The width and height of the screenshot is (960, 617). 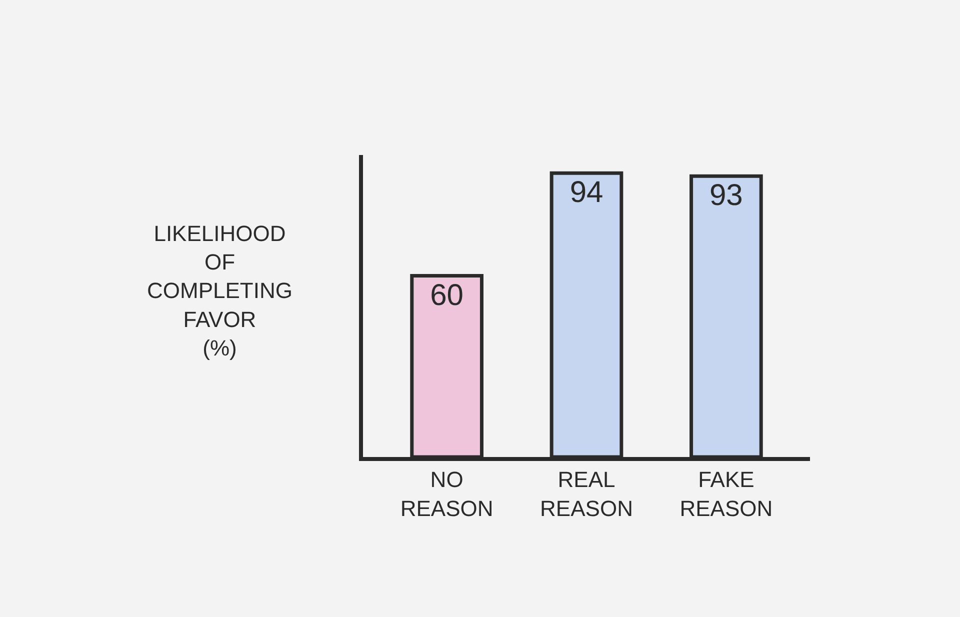 What do you see at coordinates (726, 195) in the screenshot?
I see `data-label: 93` at bounding box center [726, 195].